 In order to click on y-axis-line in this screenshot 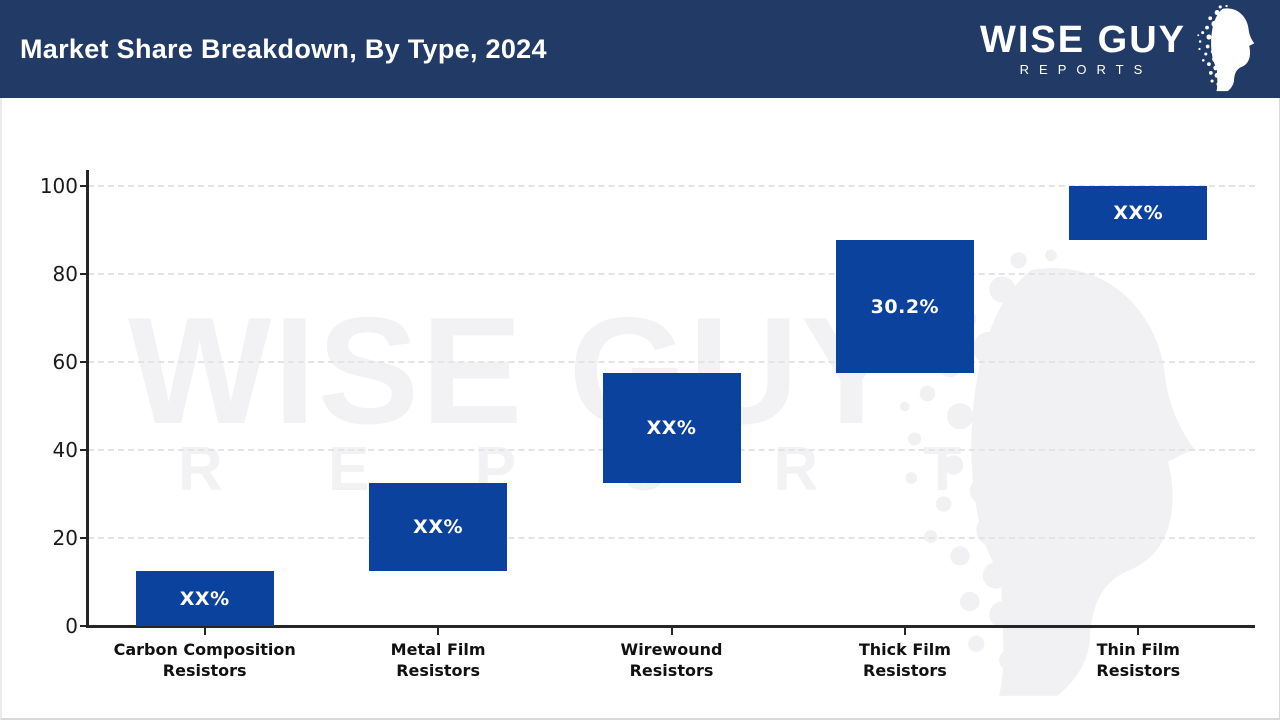, I will do `click(87, 398)`.